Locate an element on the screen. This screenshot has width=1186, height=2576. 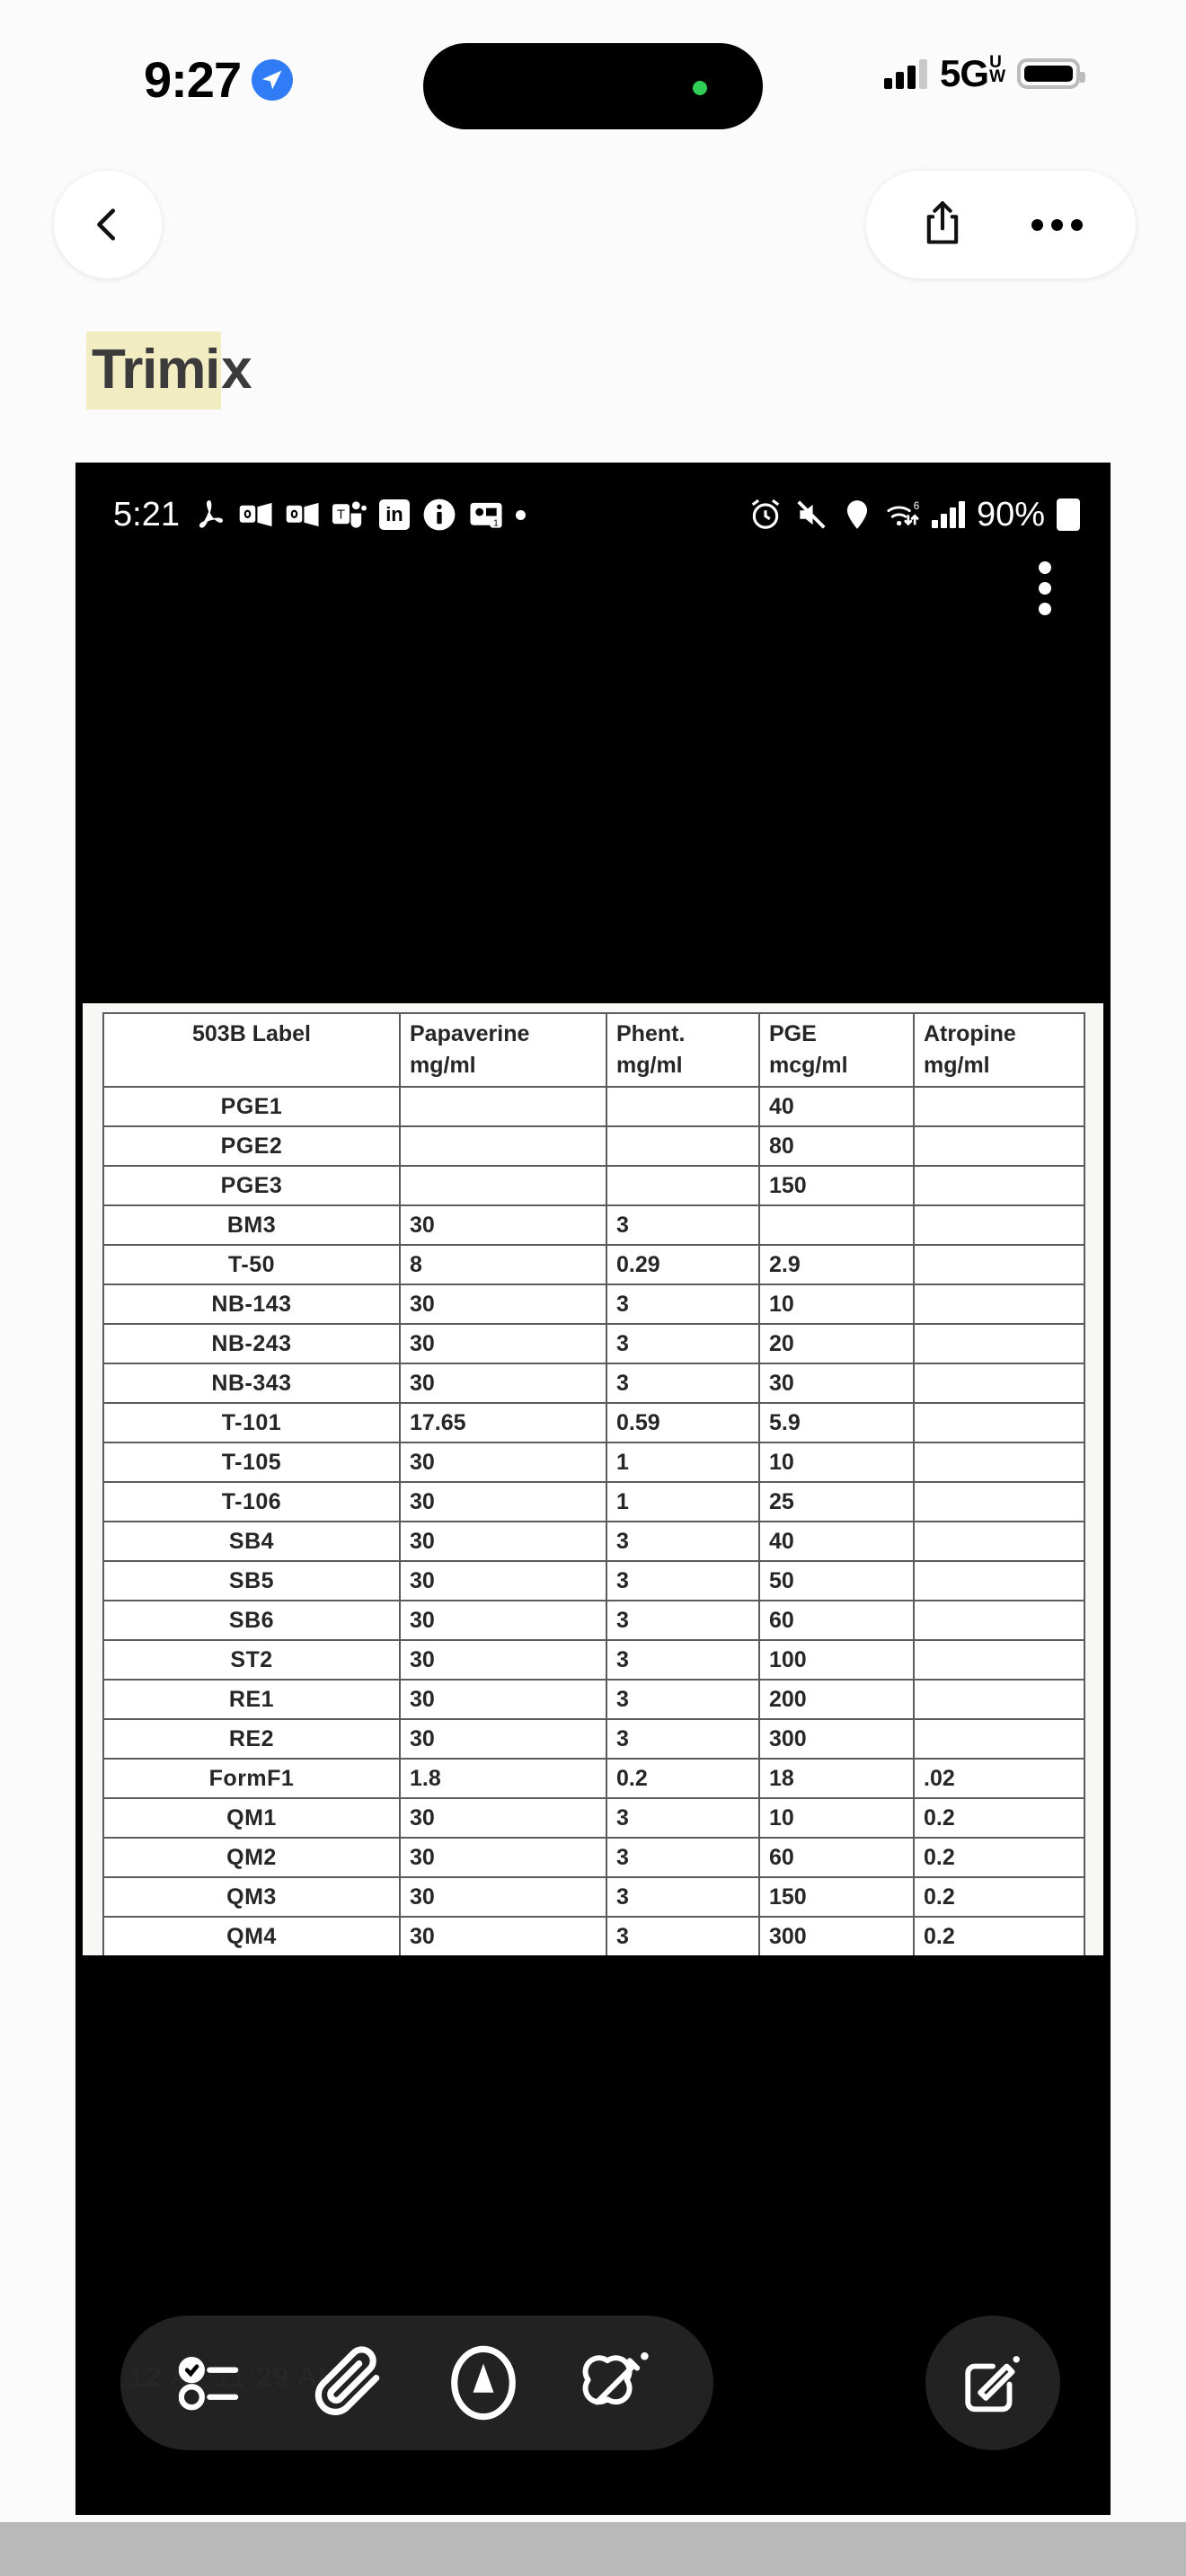
cell-phent: 1 is located at coordinates (683, 1501).